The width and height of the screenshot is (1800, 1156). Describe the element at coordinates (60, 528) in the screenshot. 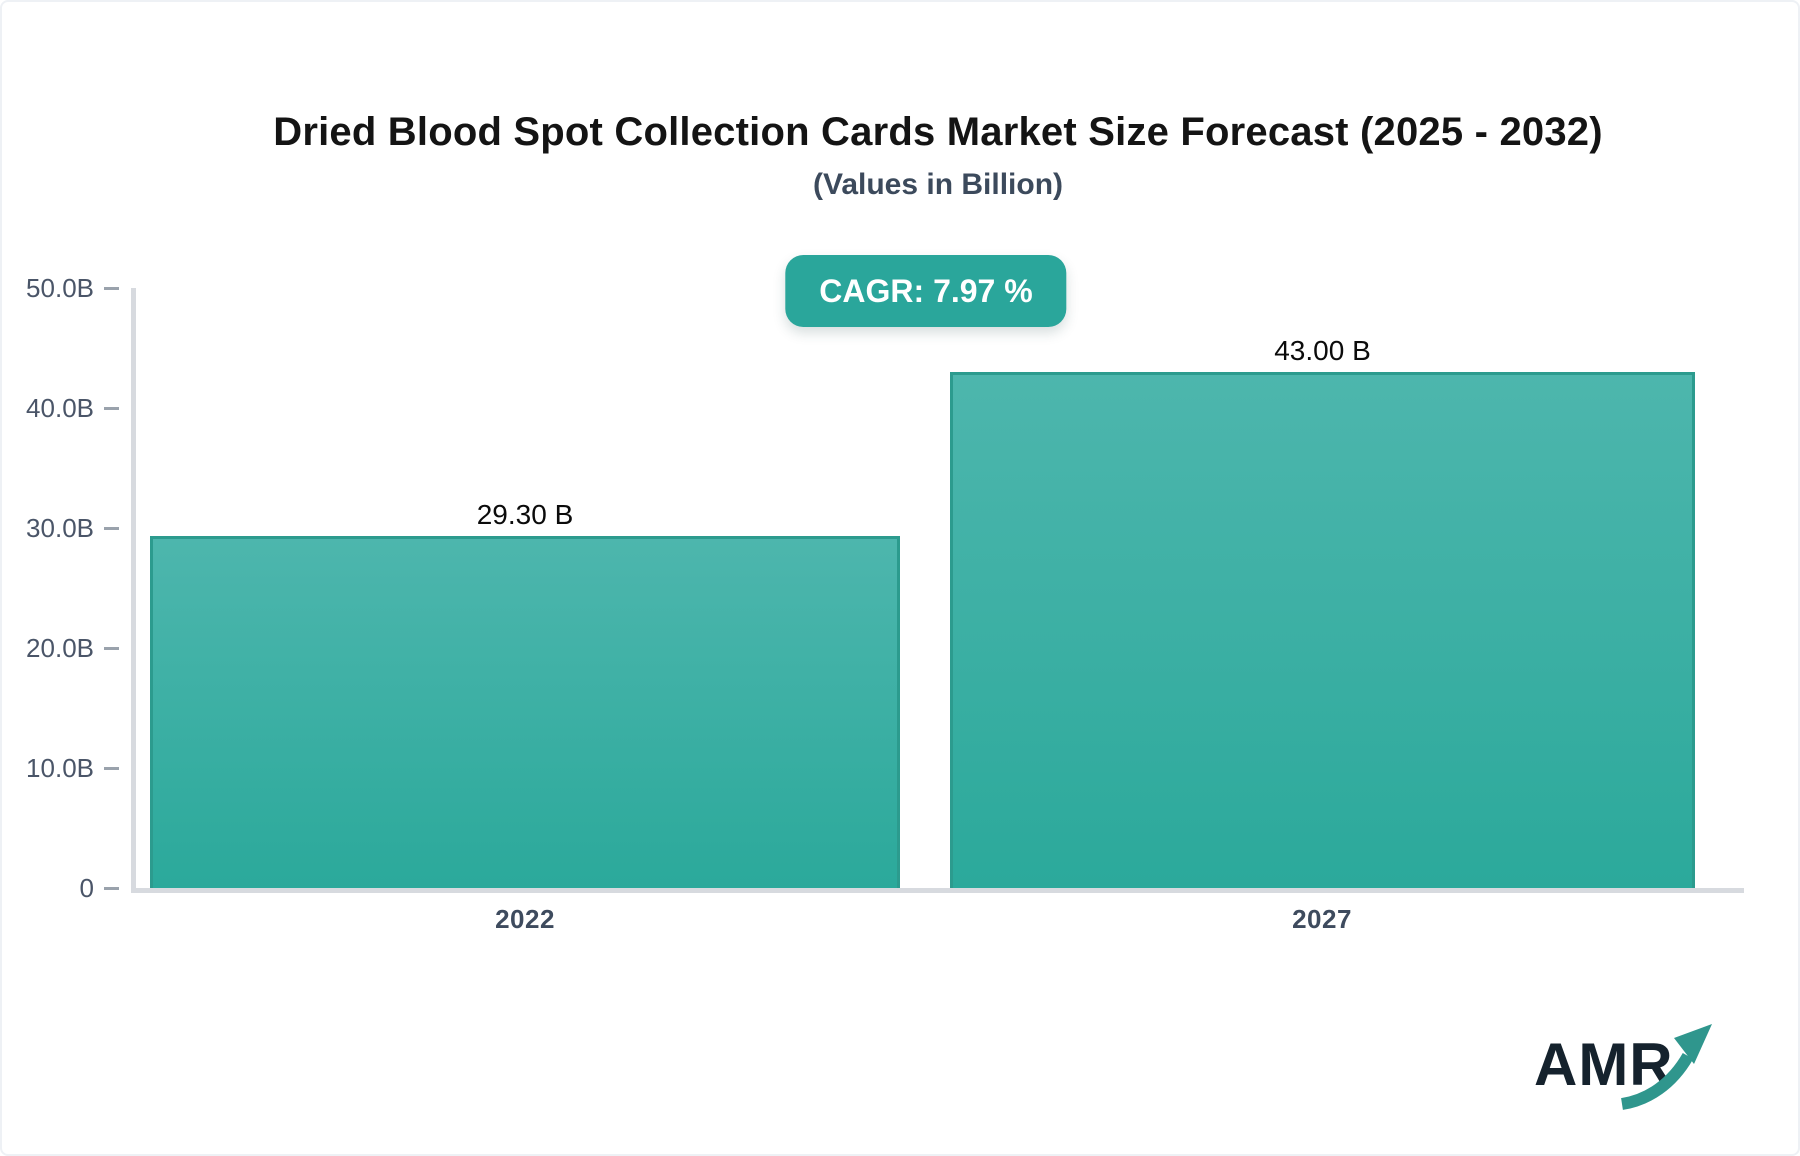

I see `y-tick-label: 30.0B` at that location.